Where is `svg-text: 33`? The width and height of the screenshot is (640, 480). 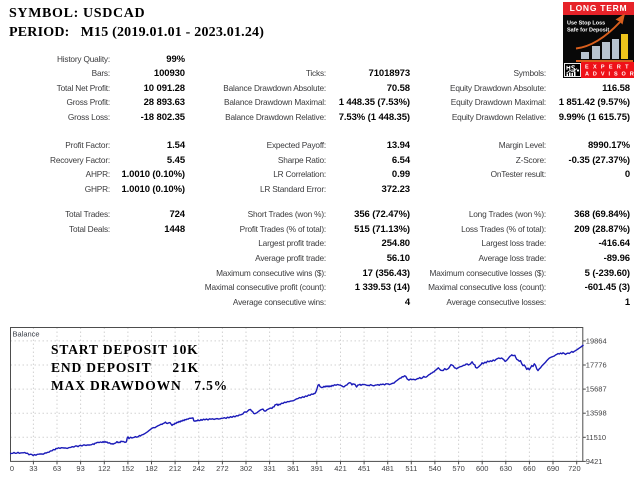
svg-text: 33 is located at coordinates (33, 468).